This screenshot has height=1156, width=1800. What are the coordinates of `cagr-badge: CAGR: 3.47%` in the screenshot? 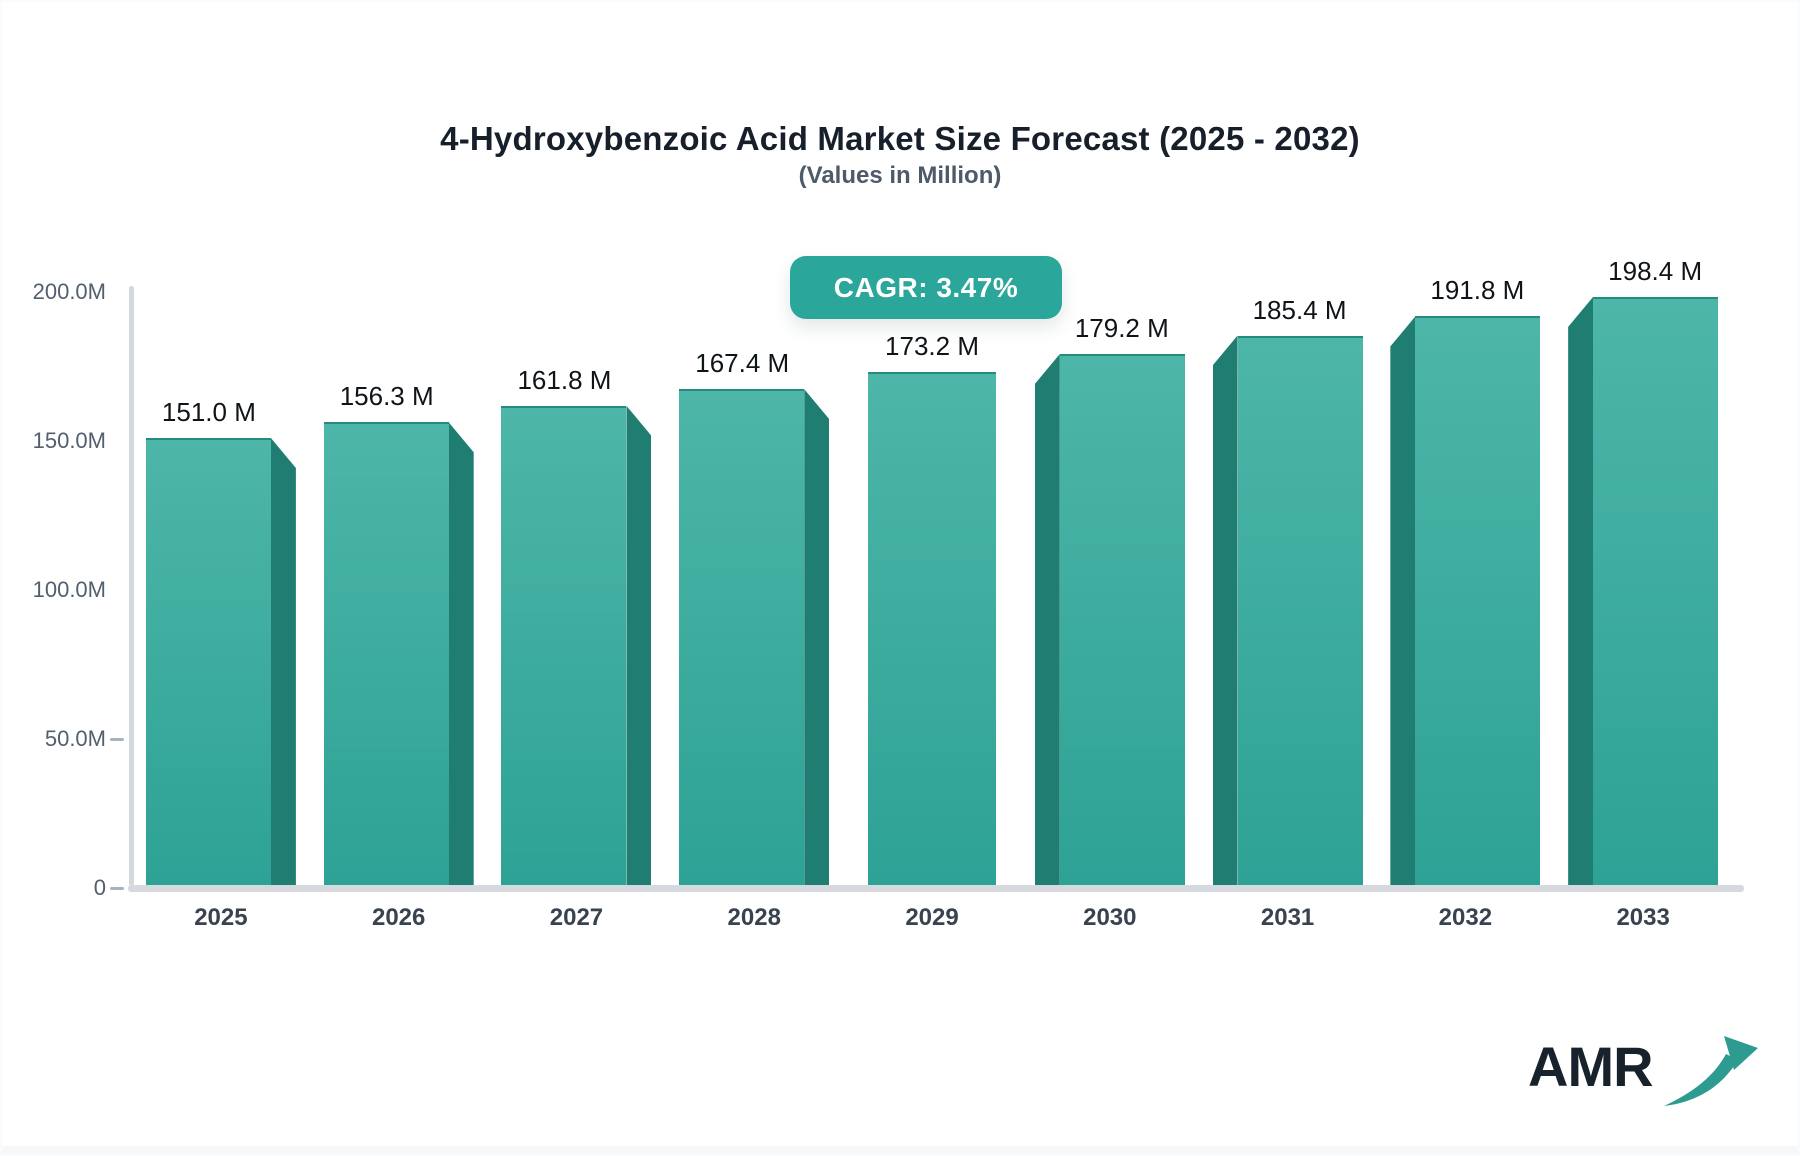 It's located at (926, 287).